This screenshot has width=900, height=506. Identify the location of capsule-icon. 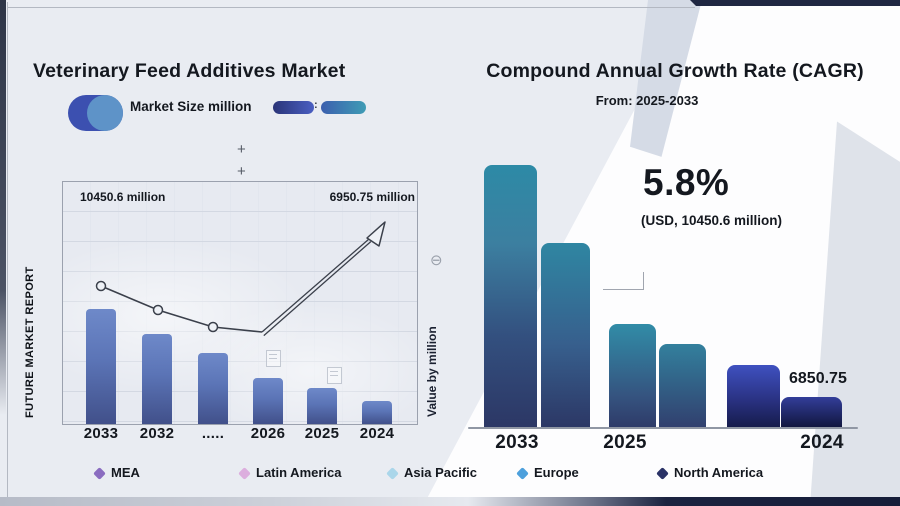
(95, 113).